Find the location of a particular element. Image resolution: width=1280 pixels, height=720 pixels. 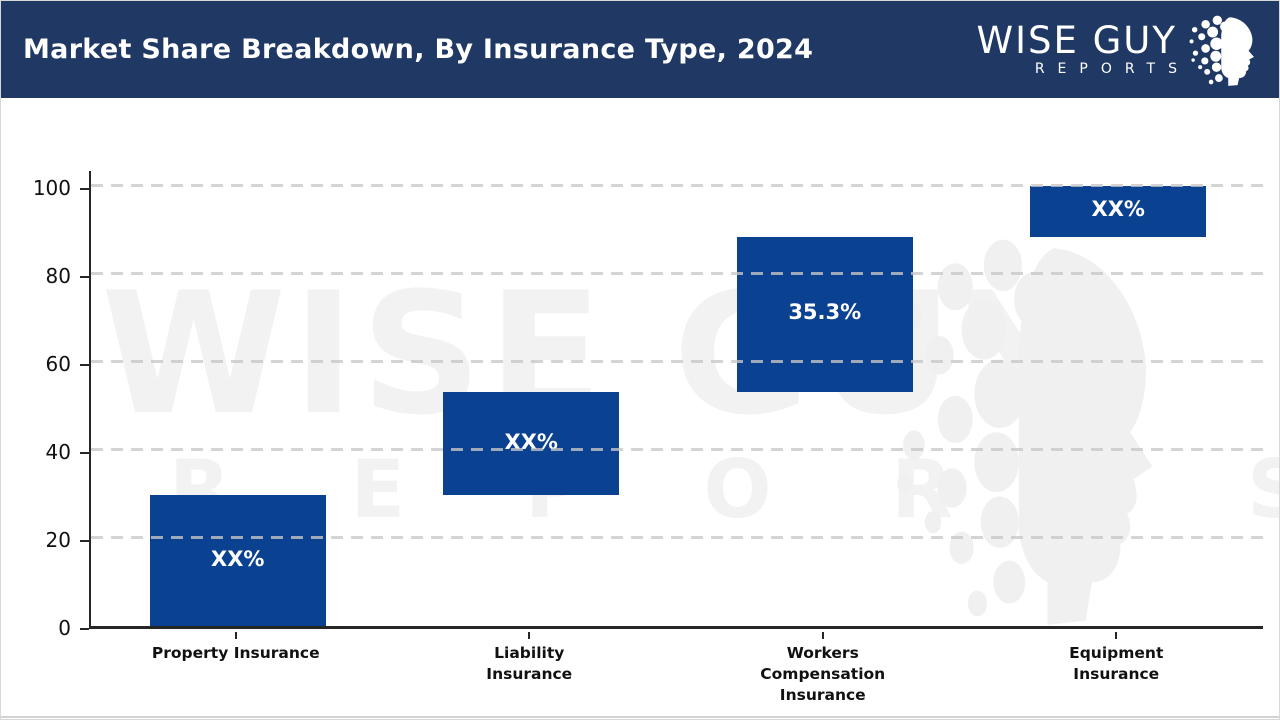

brand-logo: WISE GUY REPORTS is located at coordinates (1119, 50).